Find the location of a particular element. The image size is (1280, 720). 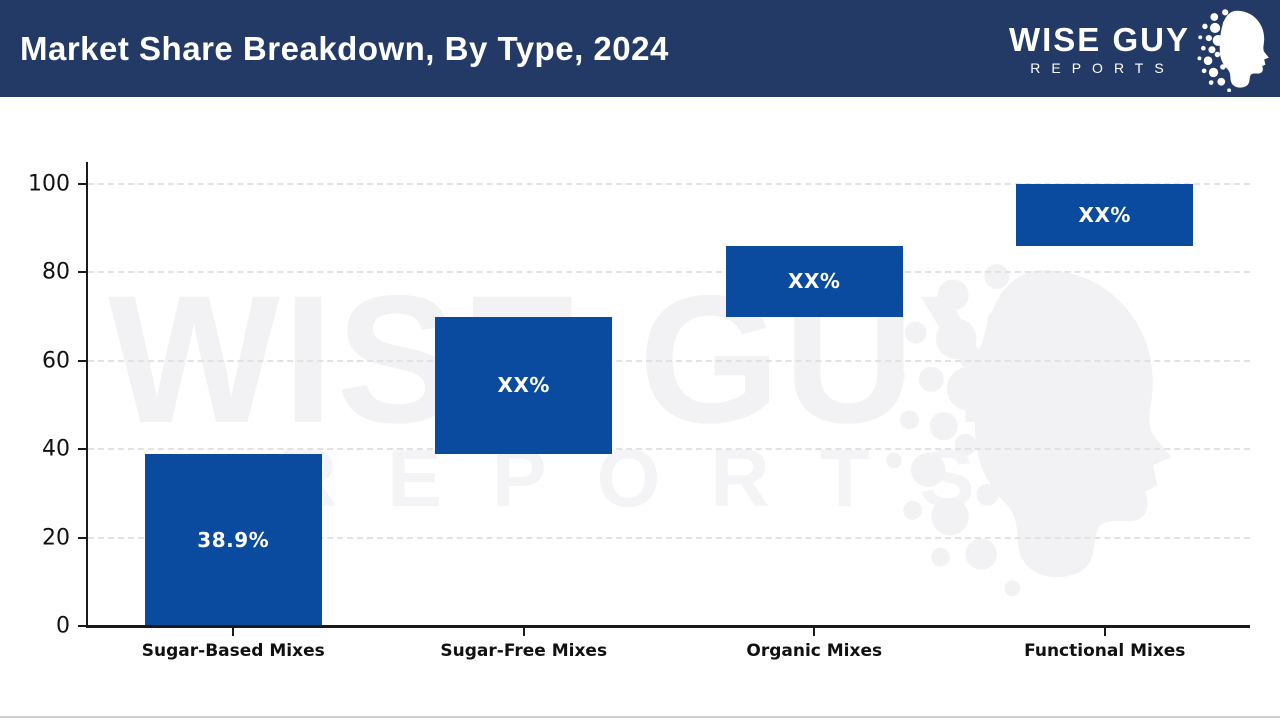

page-title: Market Share Breakdown, By Type, 2024 is located at coordinates (344, 48).